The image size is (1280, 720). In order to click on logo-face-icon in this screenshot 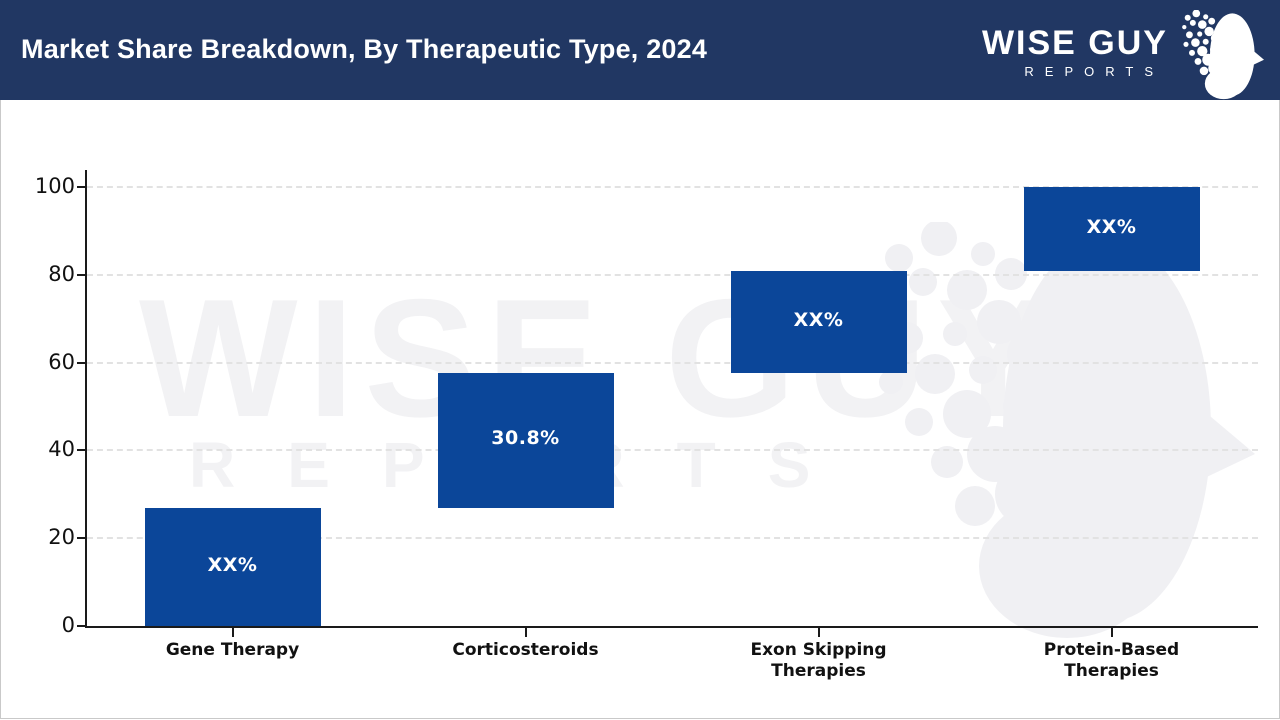, I will do `click(1223, 55)`.